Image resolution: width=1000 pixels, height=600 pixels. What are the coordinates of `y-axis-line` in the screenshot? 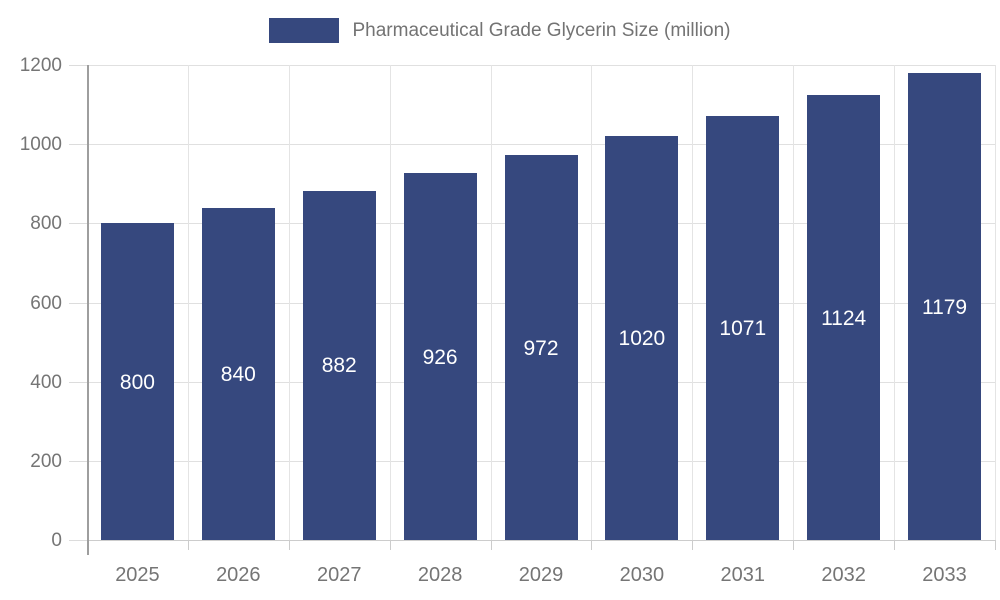 It's located at (88, 310).